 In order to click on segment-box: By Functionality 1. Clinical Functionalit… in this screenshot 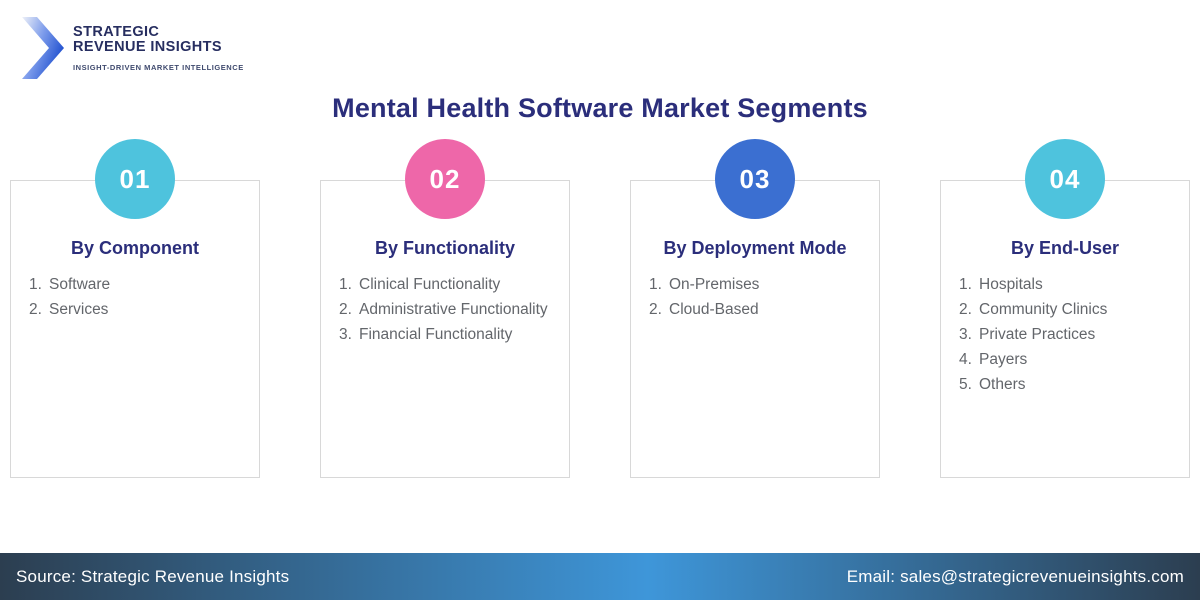, I will do `click(445, 329)`.